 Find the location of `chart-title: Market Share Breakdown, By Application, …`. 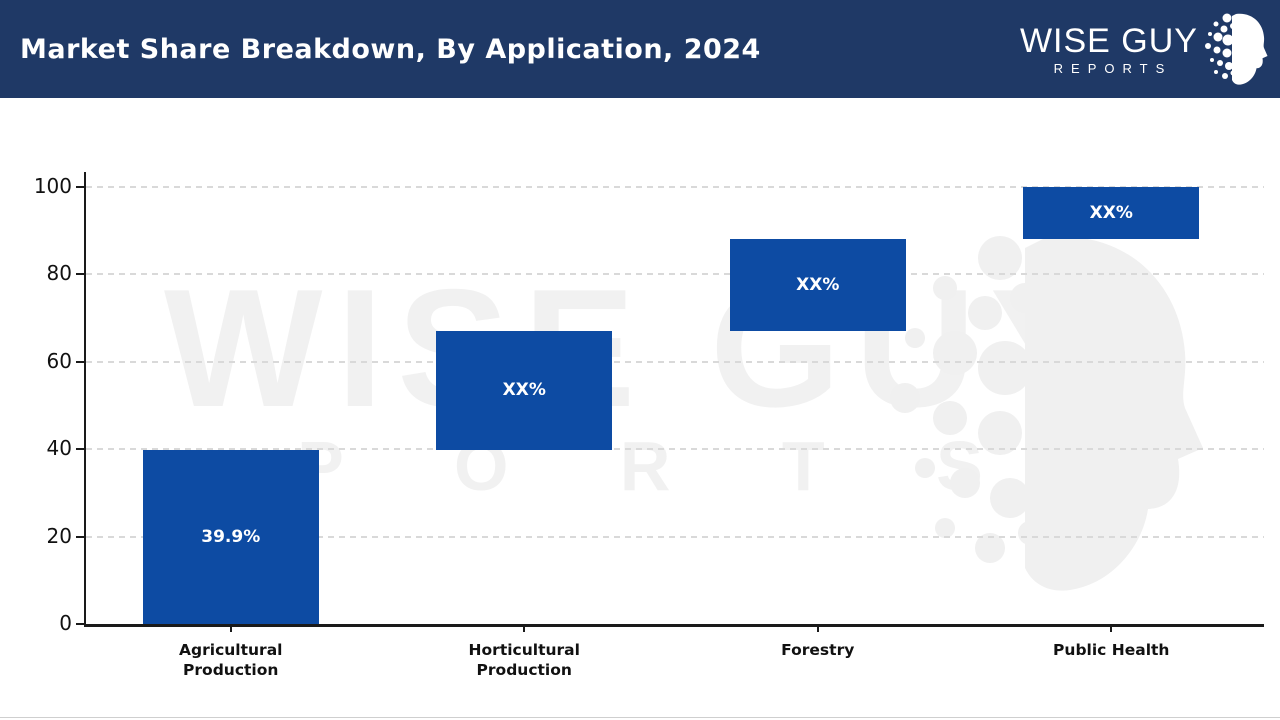

chart-title: Market Share Breakdown, By Application, … is located at coordinates (390, 49).